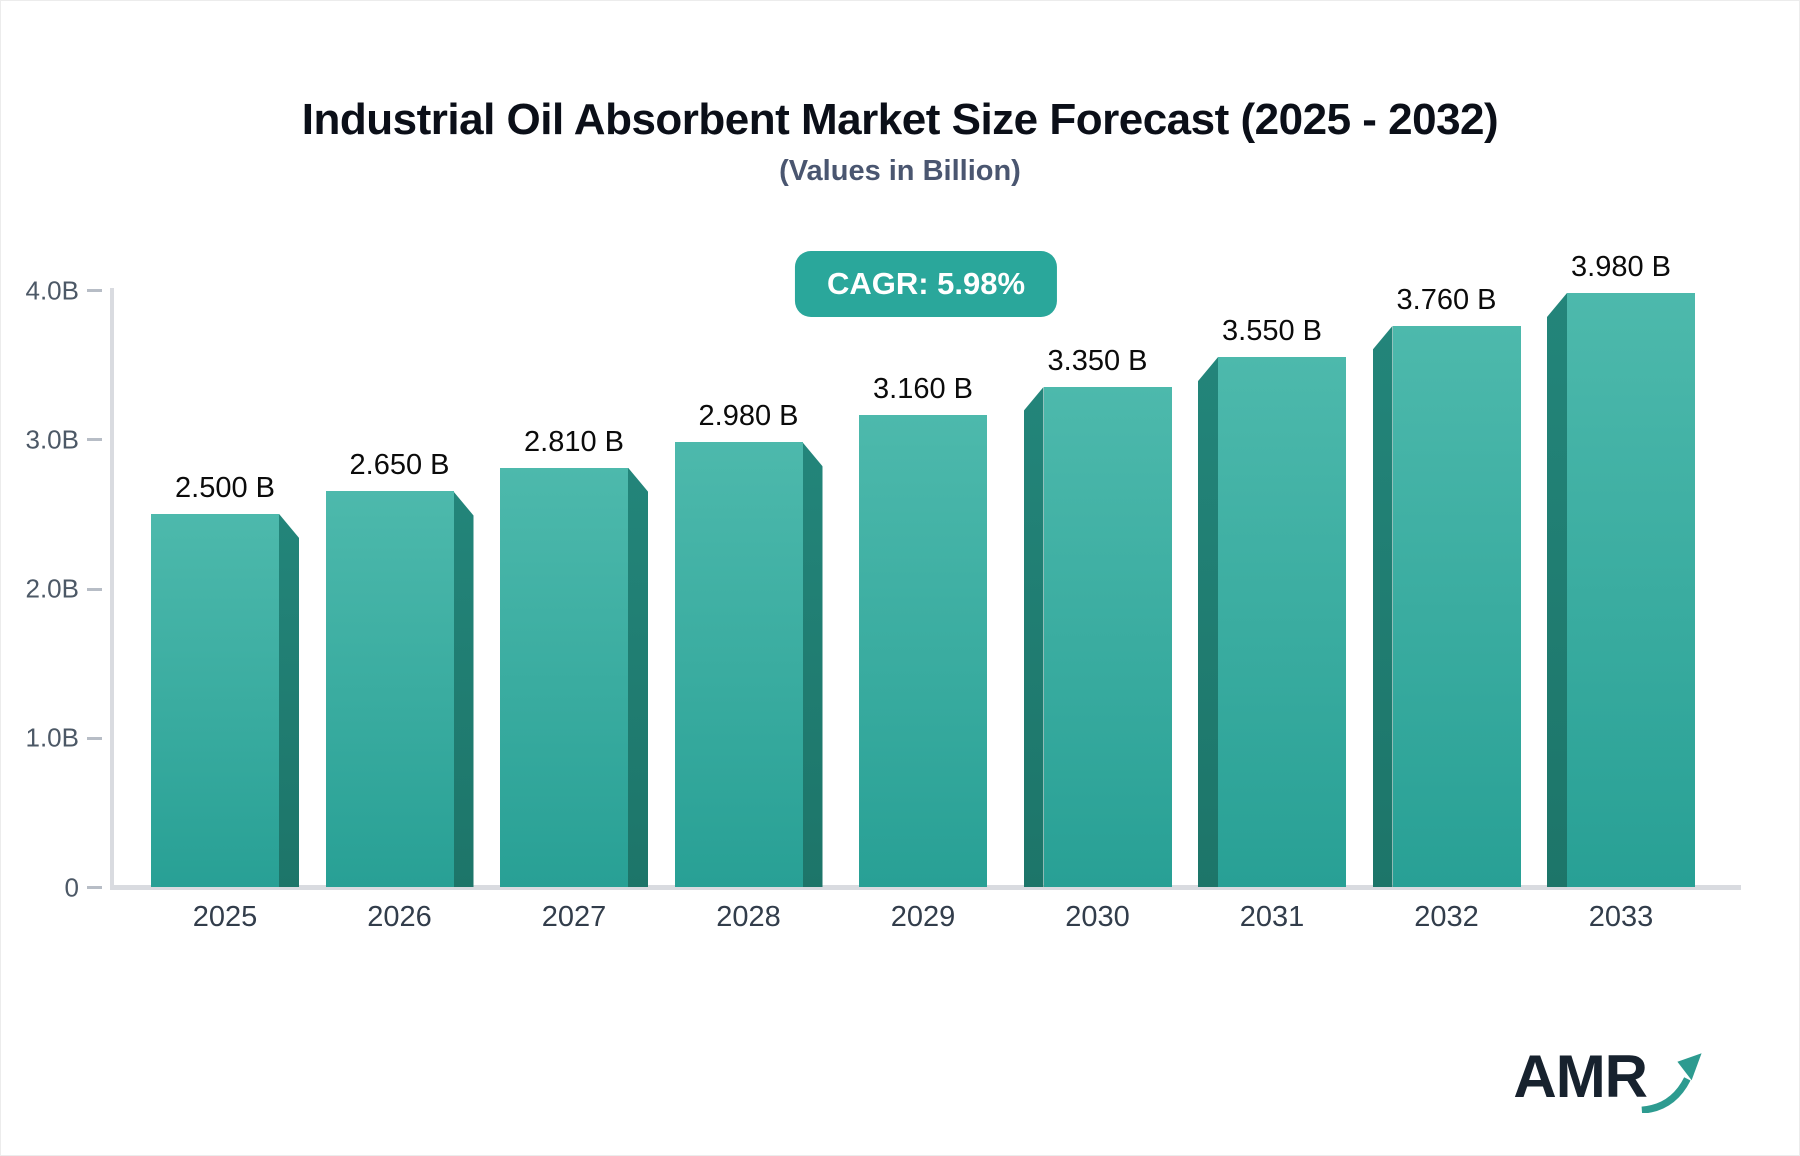 The width and height of the screenshot is (1800, 1156). Describe the element at coordinates (574, 441) in the screenshot. I see `bar-value-label-2027: 2.810 B` at that location.